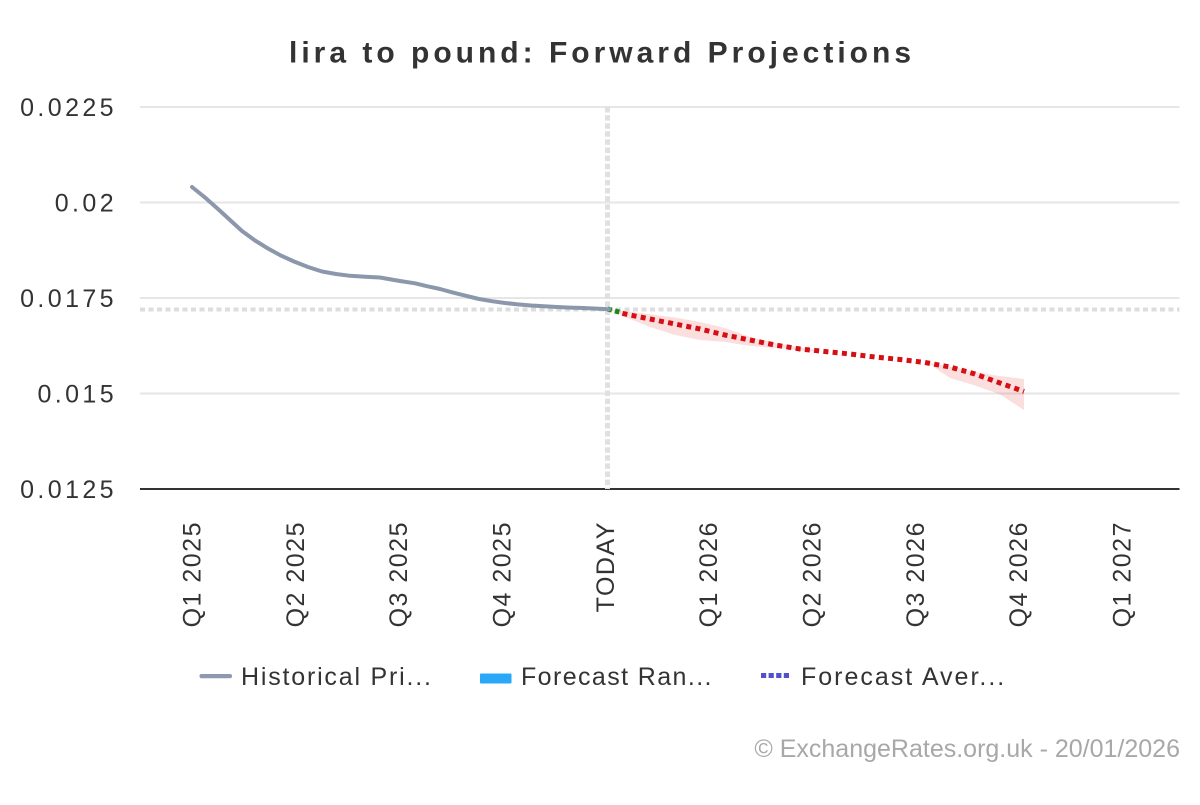 The width and height of the screenshot is (1200, 805). I want to click on svg-text: 0.02, so click(86, 204).